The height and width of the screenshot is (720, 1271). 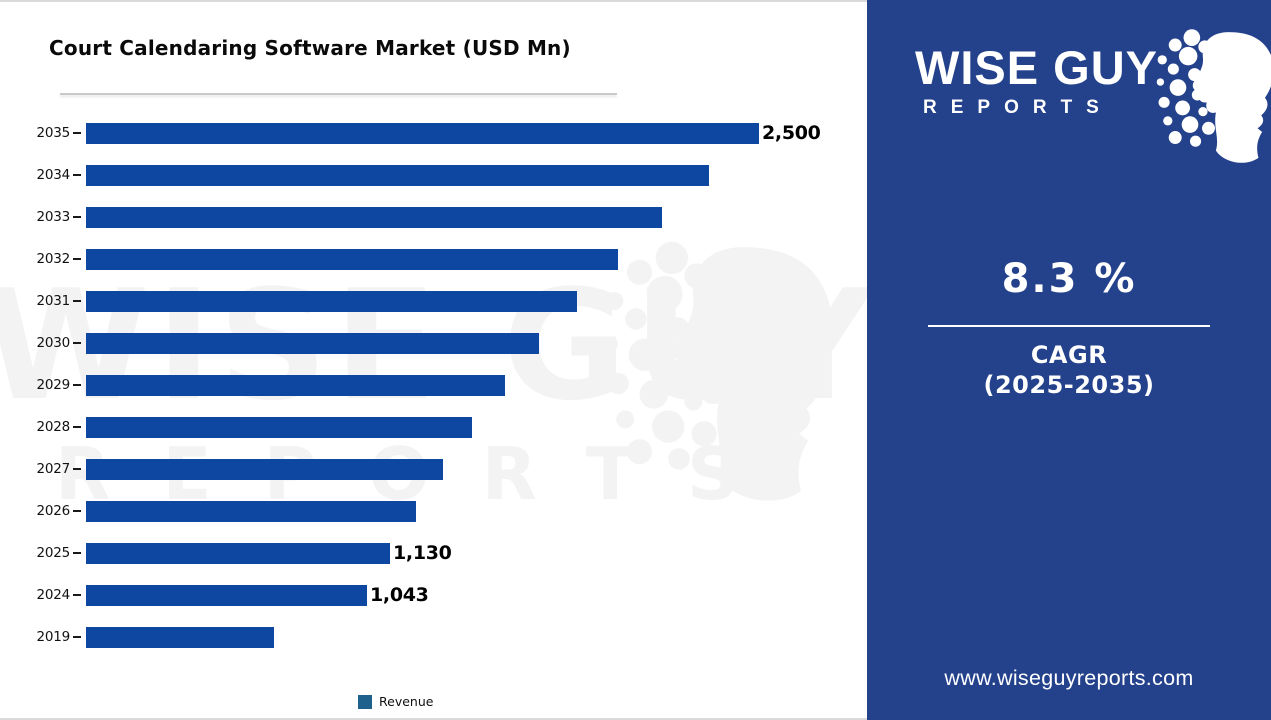 I want to click on watermark-head-icon, so click(x=731, y=392).